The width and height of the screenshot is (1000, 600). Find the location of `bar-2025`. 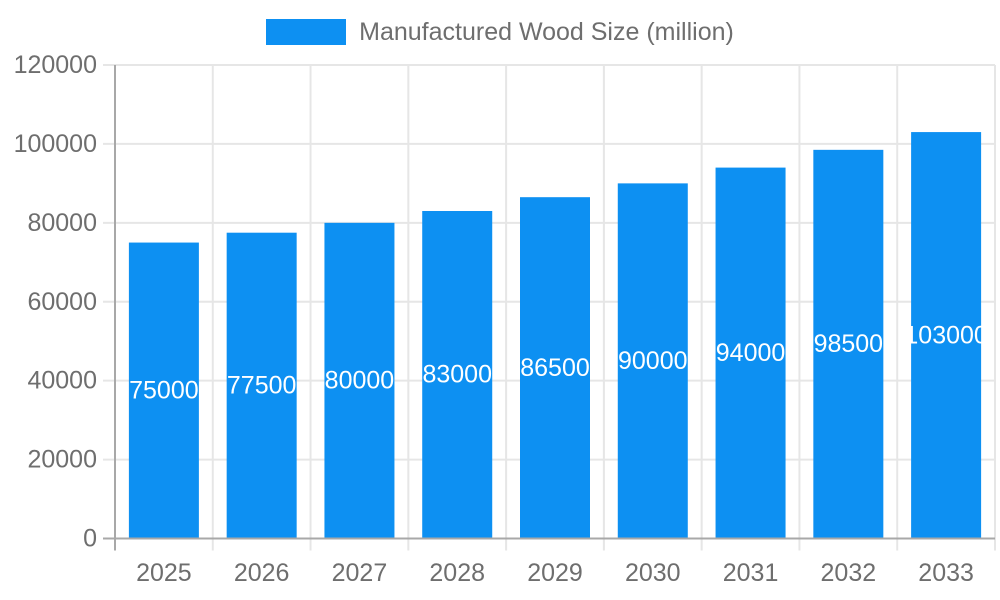

bar-2025 is located at coordinates (163, 390).